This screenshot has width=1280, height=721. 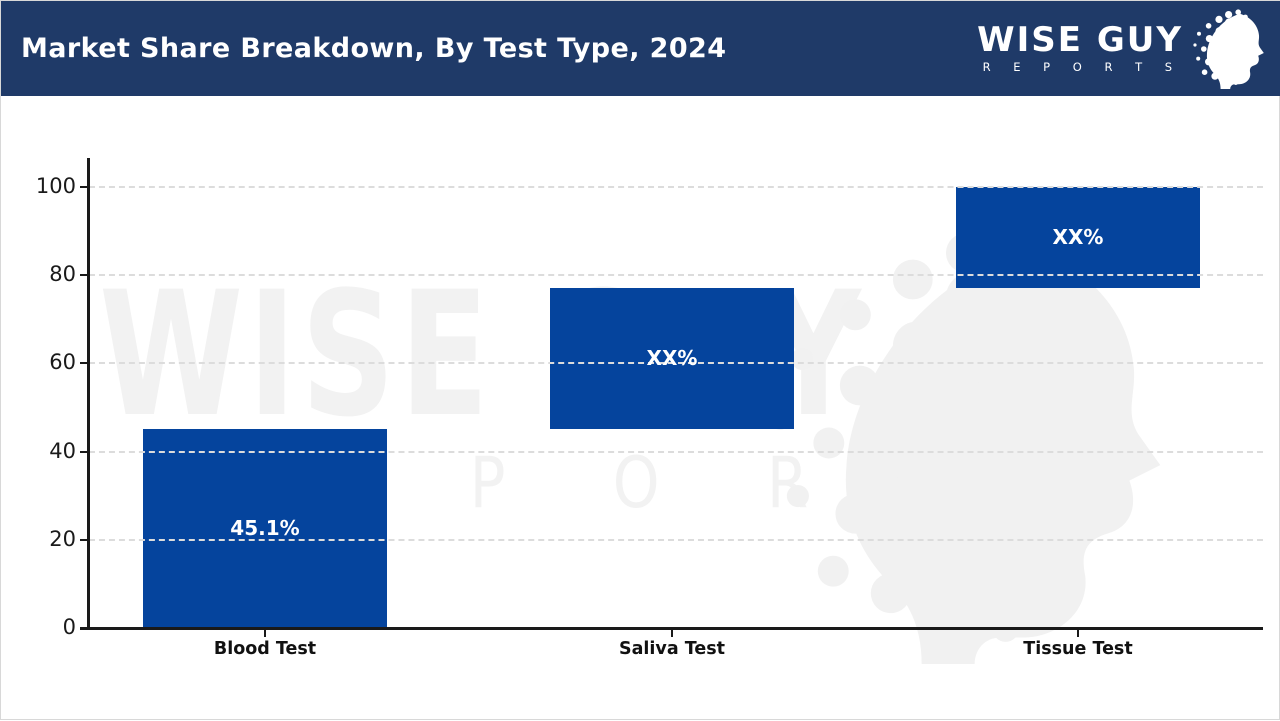 I want to click on bar-tissue-test, so click(x=1078, y=237).